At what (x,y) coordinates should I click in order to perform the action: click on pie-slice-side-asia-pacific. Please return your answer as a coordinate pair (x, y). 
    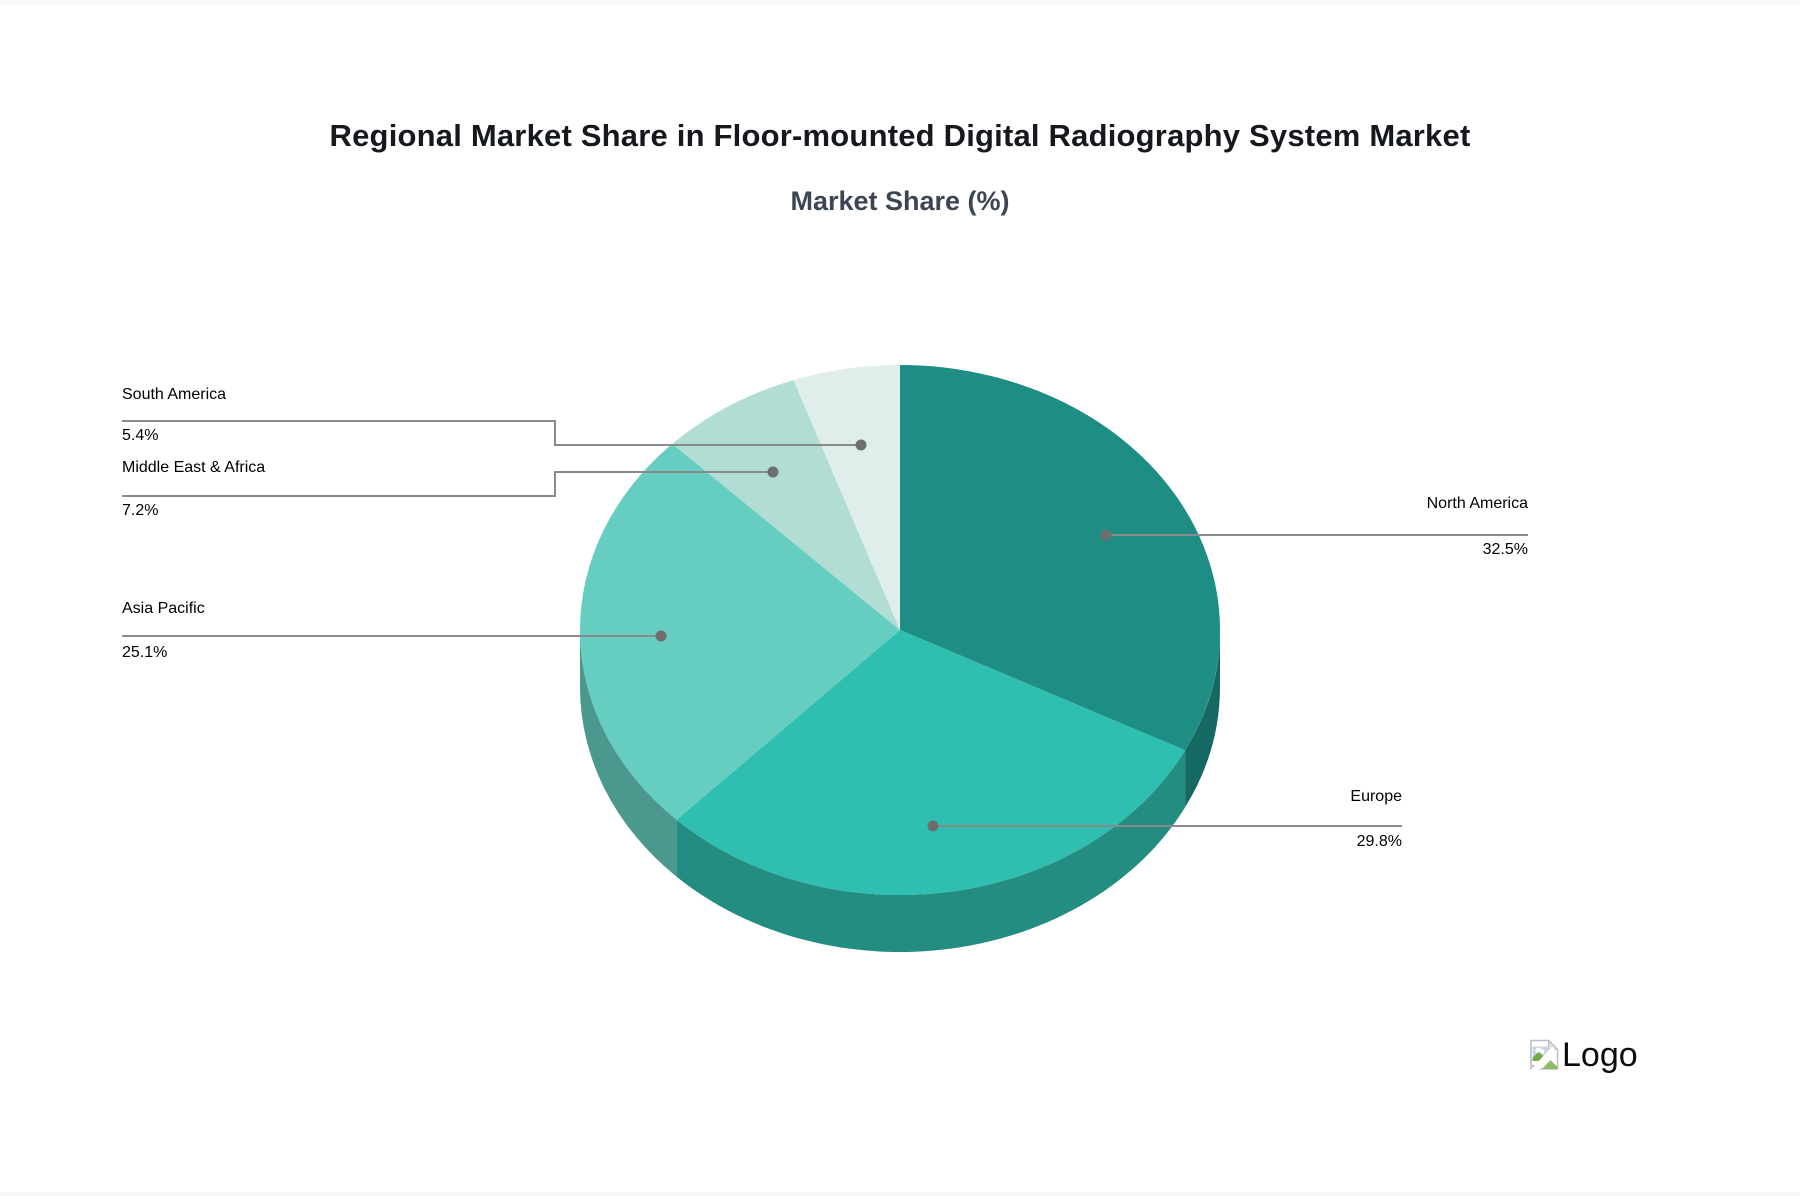
    Looking at the image, I should click on (628, 753).